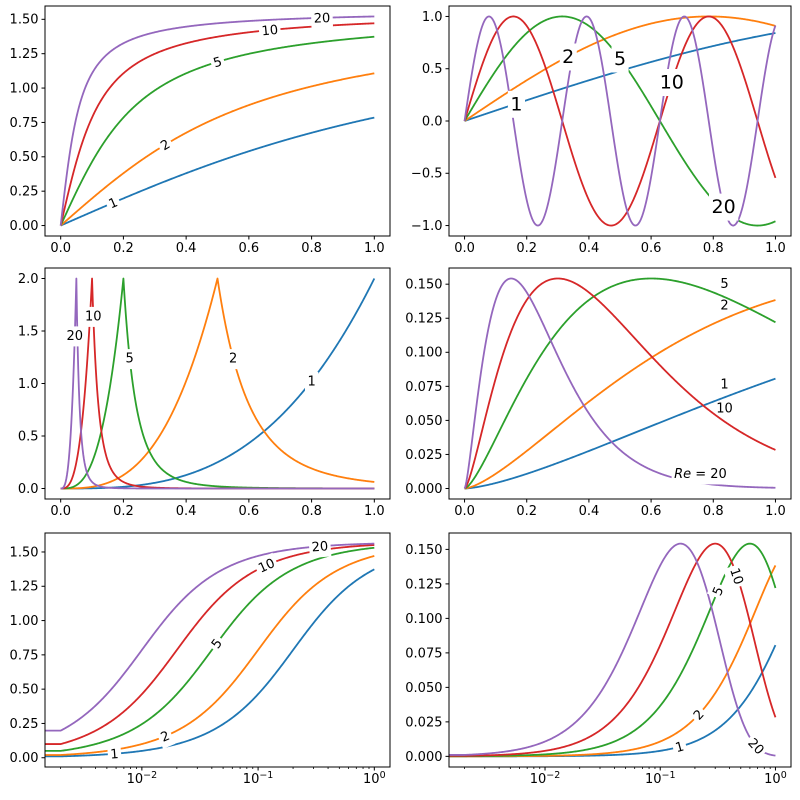 The height and width of the screenshot is (800, 800). I want to click on y-tick-label: 0.100, so click(423, 353).